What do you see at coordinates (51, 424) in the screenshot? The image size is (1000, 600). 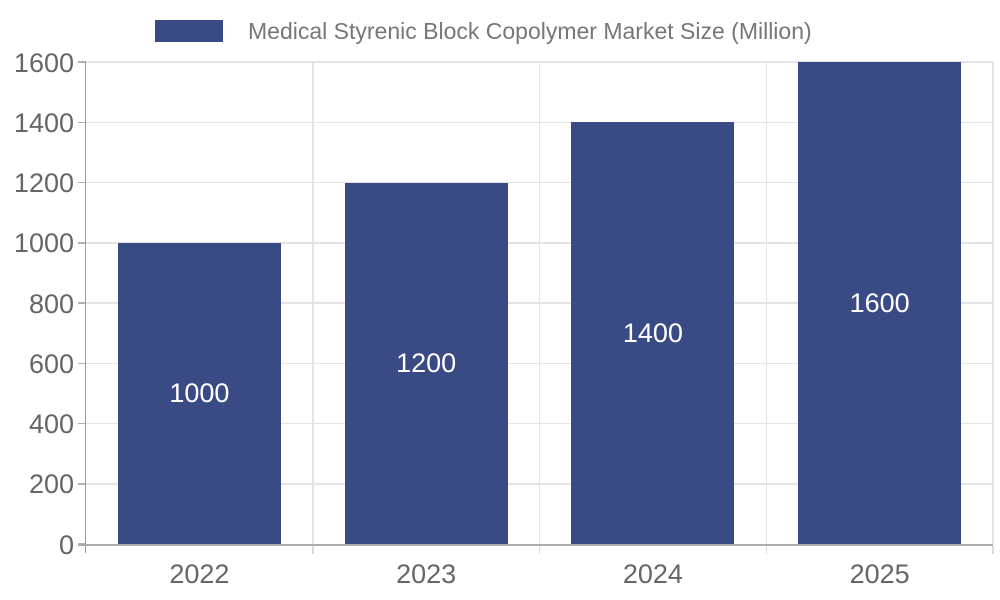 I see `y-tick-label: 400` at bounding box center [51, 424].